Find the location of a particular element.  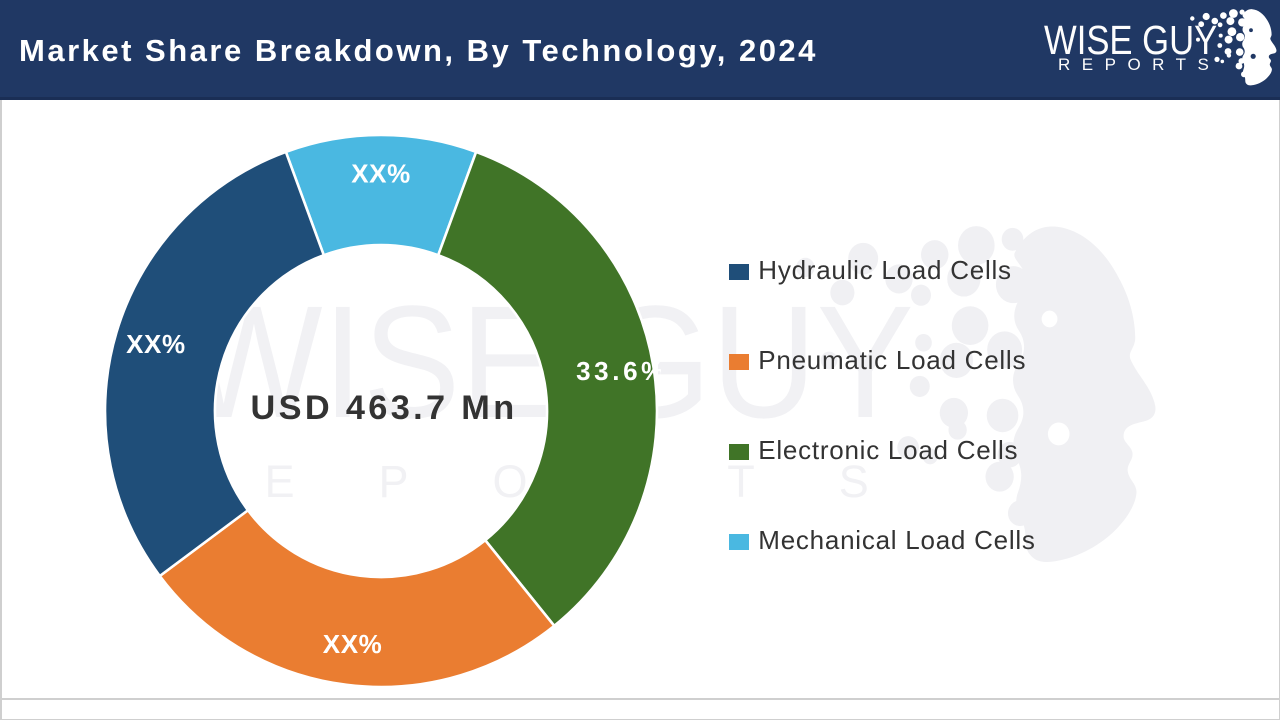

svg-text: 33.6% is located at coordinates (618, 371).